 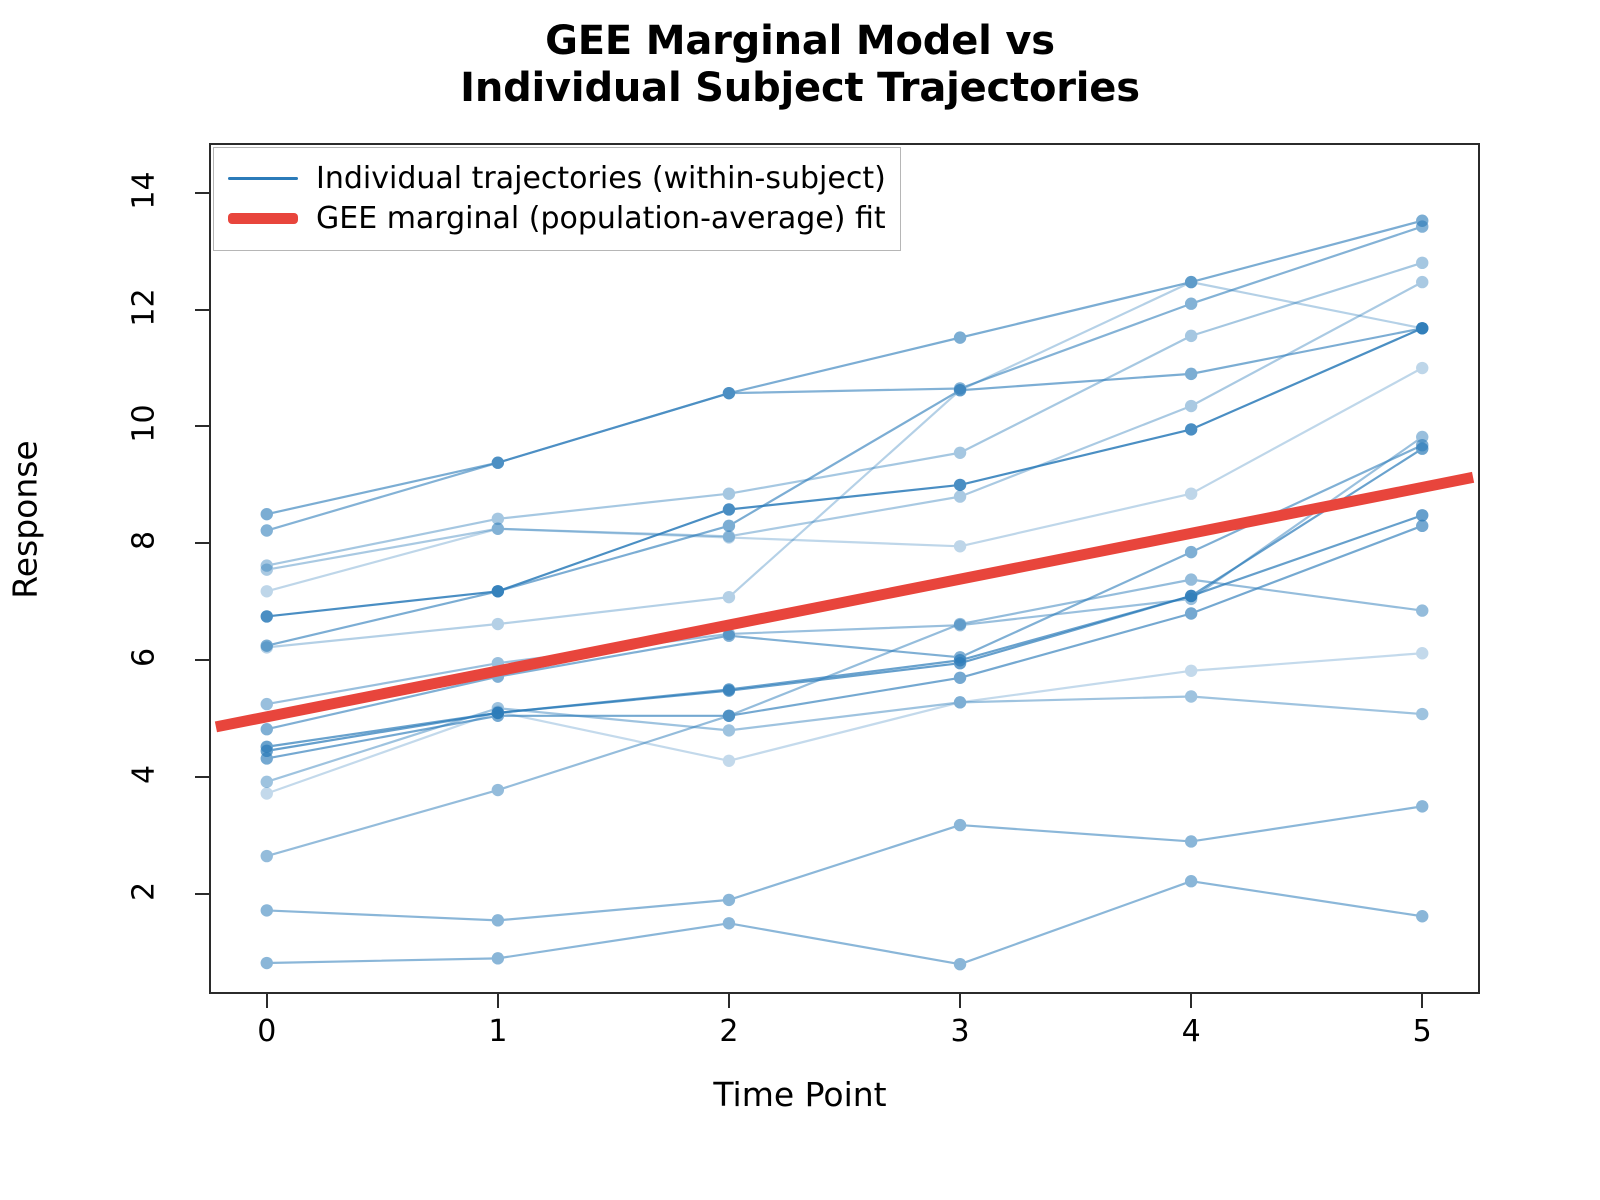 What do you see at coordinates (601, 218) in the screenshot?
I see `legend-label-gee-fit: GEE marginal (population-average) fit` at bounding box center [601, 218].